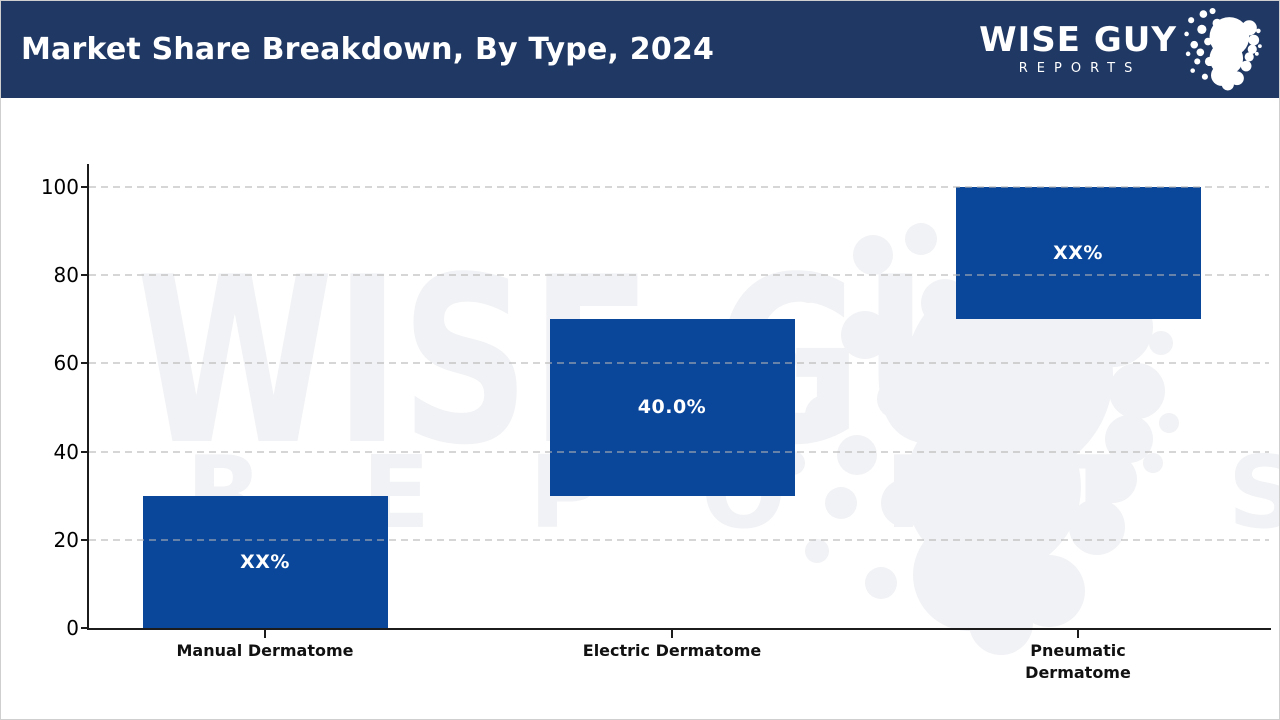 This screenshot has width=1280, height=720. Describe the element at coordinates (672, 650) in the screenshot. I see `x-category-label: Electric Dermatome` at that location.